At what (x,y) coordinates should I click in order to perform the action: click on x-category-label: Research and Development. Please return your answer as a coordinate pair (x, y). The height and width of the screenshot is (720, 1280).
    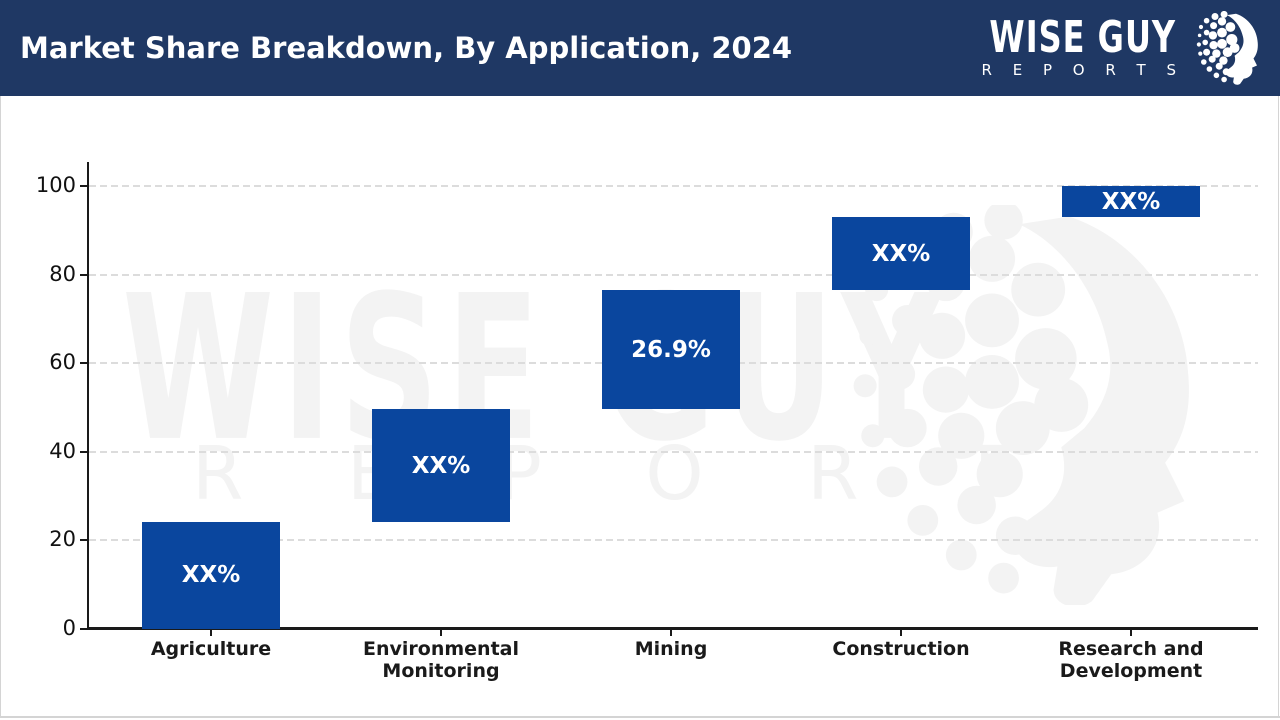
    Looking at the image, I should click on (1131, 660).